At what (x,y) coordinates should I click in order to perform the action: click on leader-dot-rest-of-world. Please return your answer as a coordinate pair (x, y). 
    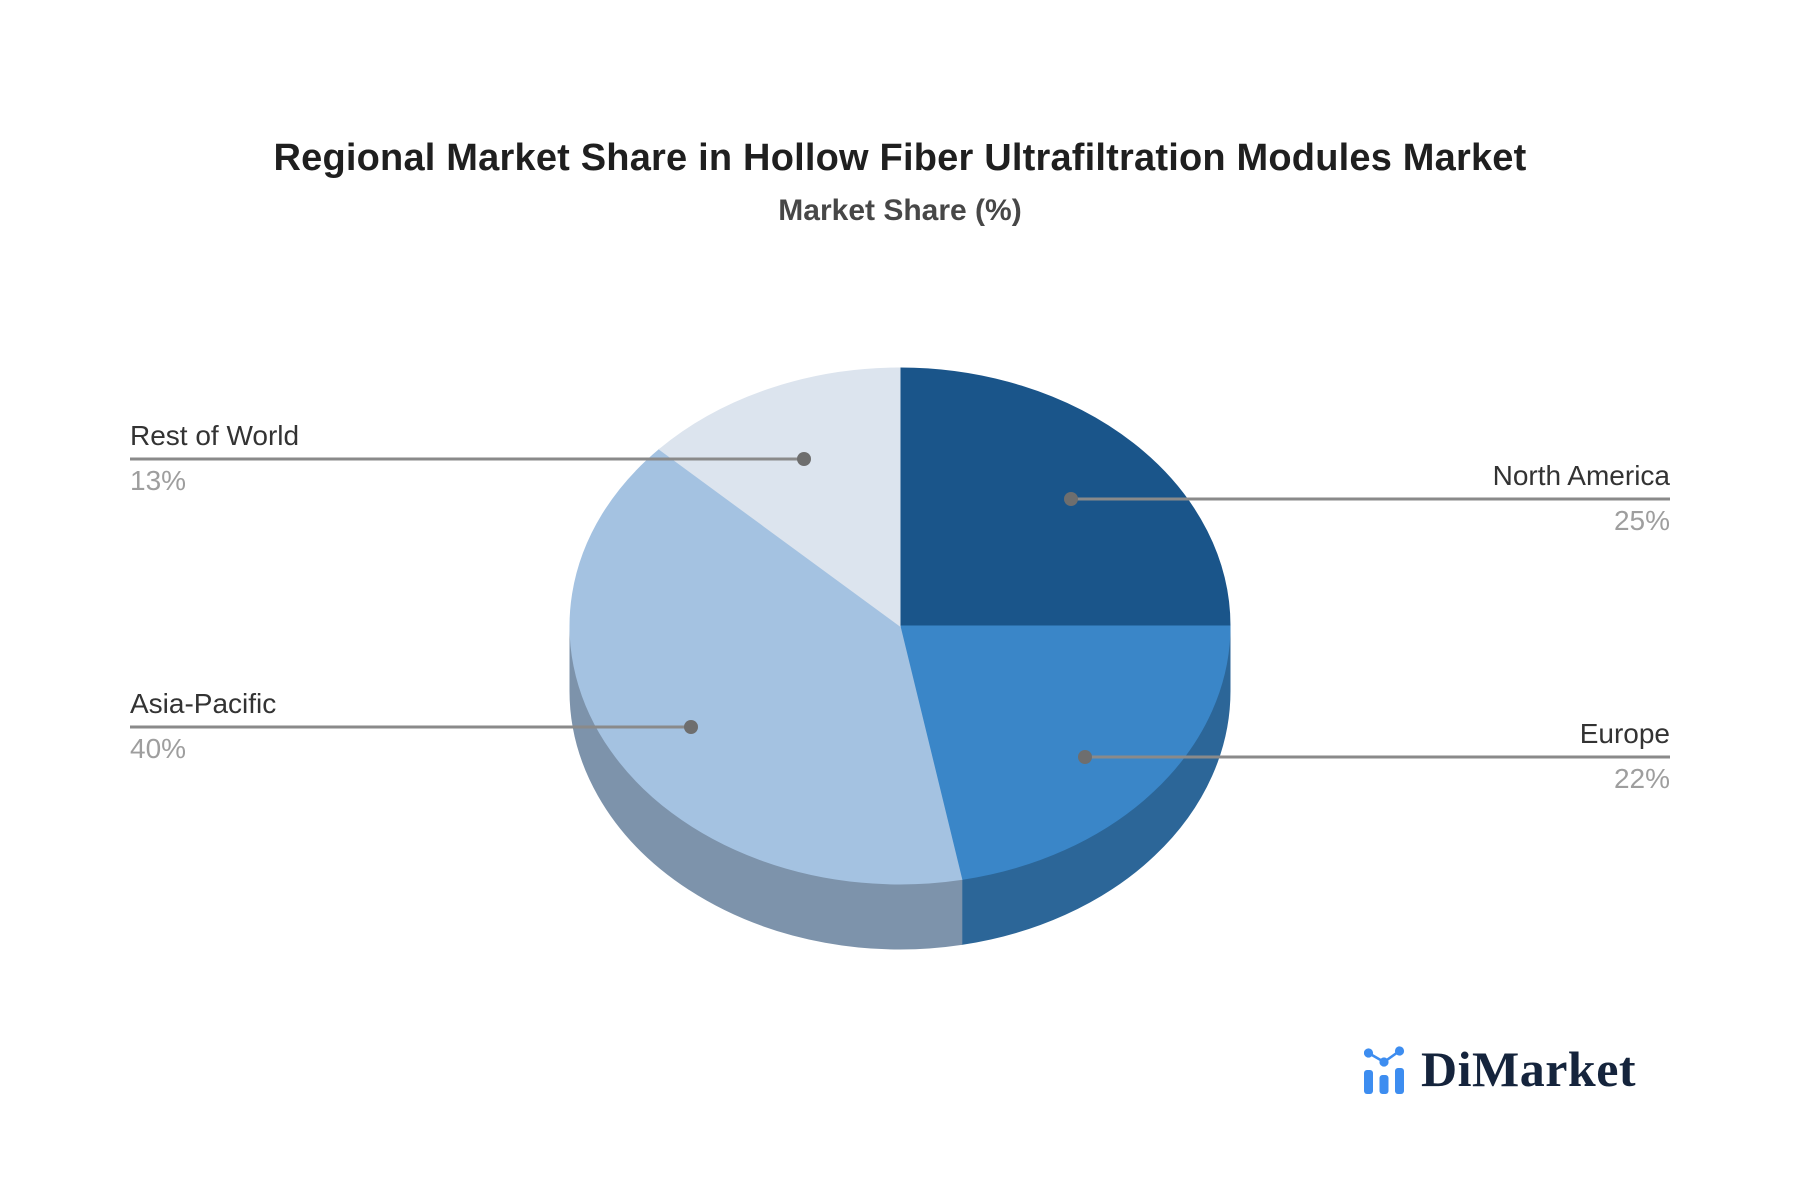
    Looking at the image, I should click on (804, 459).